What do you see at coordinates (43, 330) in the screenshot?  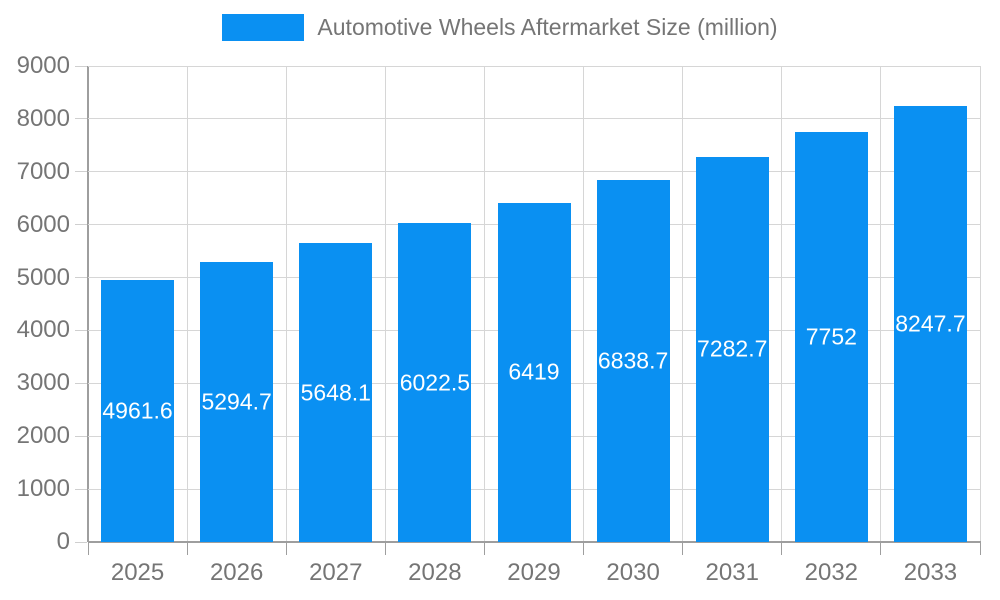 I see `y-axis-label: 4000` at bounding box center [43, 330].